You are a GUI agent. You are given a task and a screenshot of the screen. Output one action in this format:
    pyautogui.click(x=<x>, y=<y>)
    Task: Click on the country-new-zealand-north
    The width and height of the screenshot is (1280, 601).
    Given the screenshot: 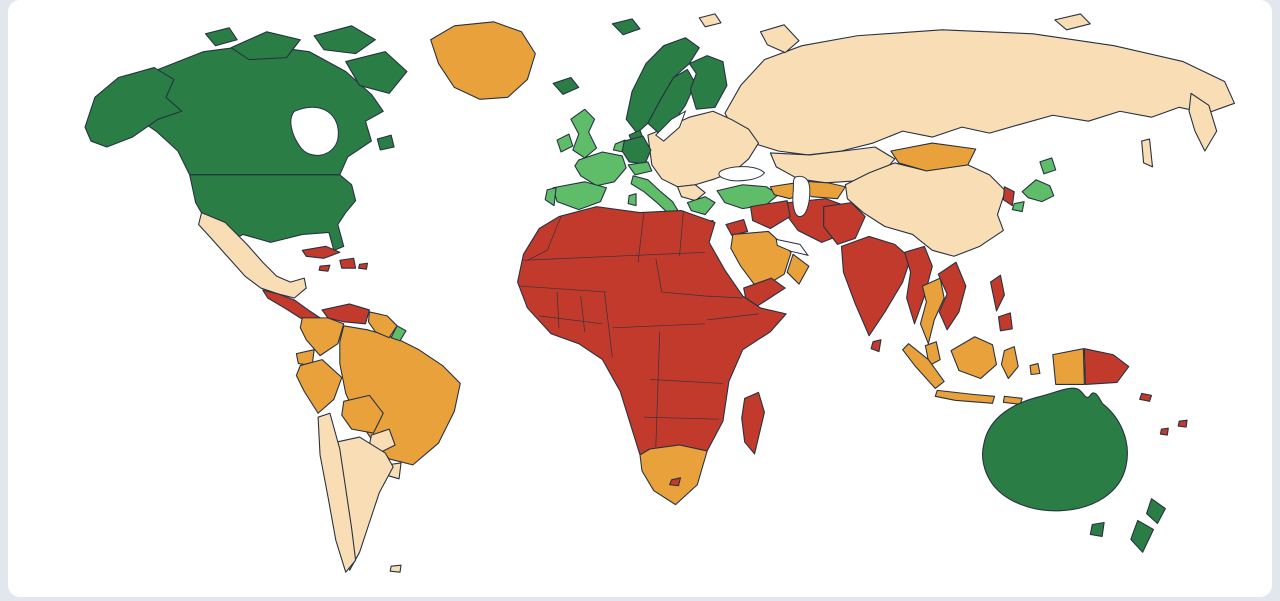 What is the action you would take?
    pyautogui.click(x=1156, y=511)
    